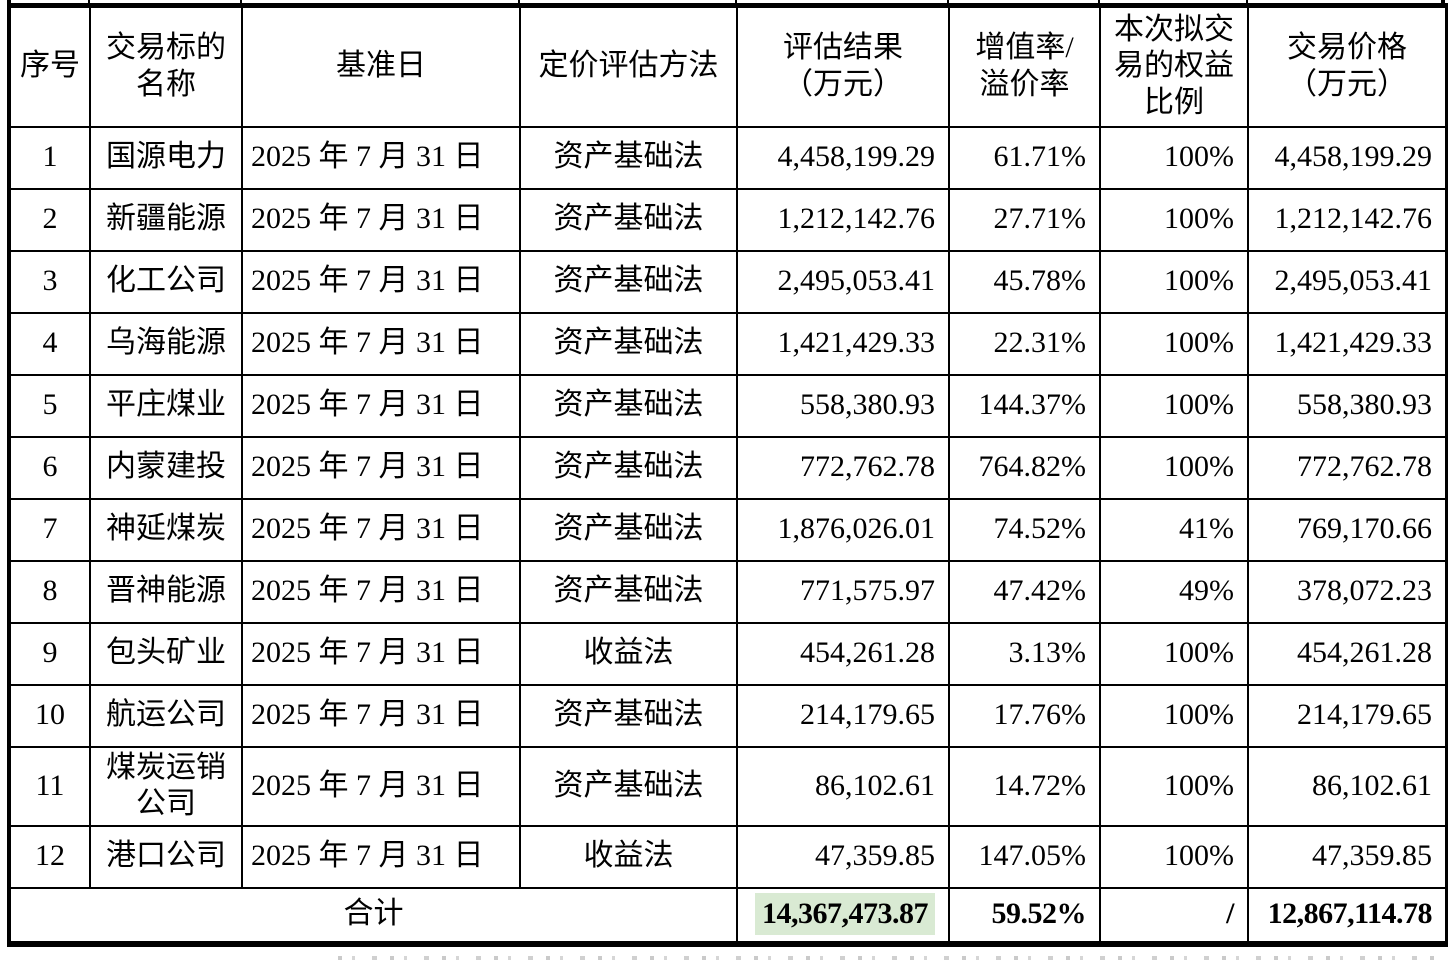 This screenshot has height=962, width=1448. I want to click on cell-index: 10, so click(49, 715).